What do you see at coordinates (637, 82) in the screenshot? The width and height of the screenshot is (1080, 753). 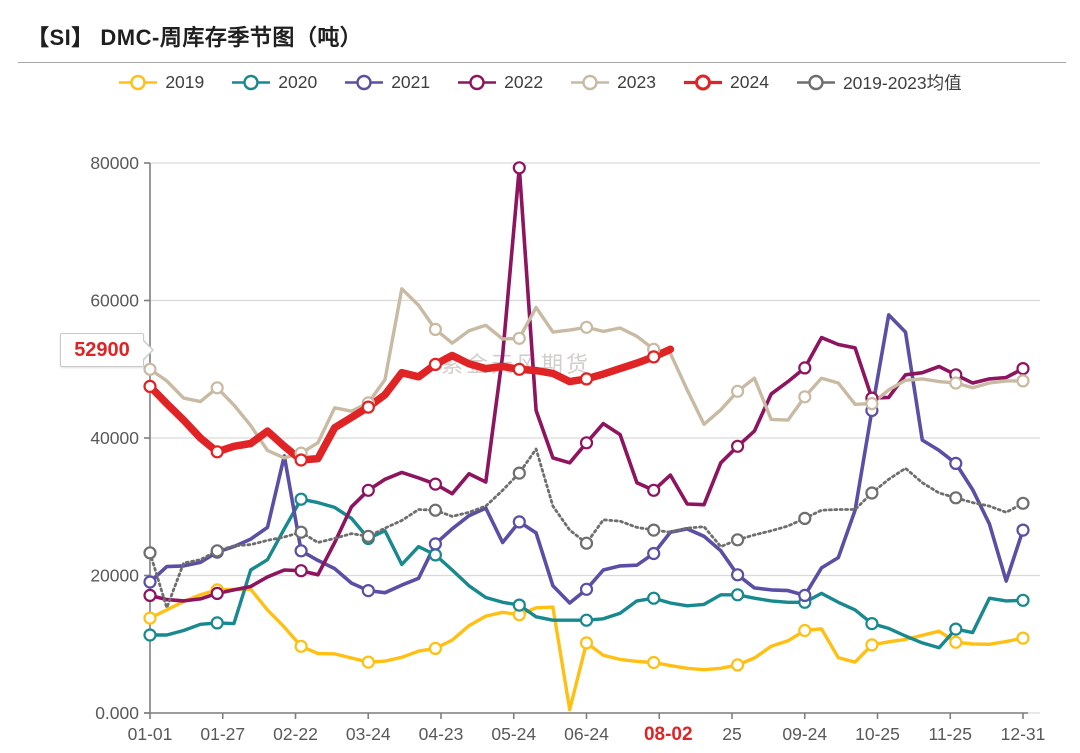 I see `legend-label: 2023` at bounding box center [637, 82].